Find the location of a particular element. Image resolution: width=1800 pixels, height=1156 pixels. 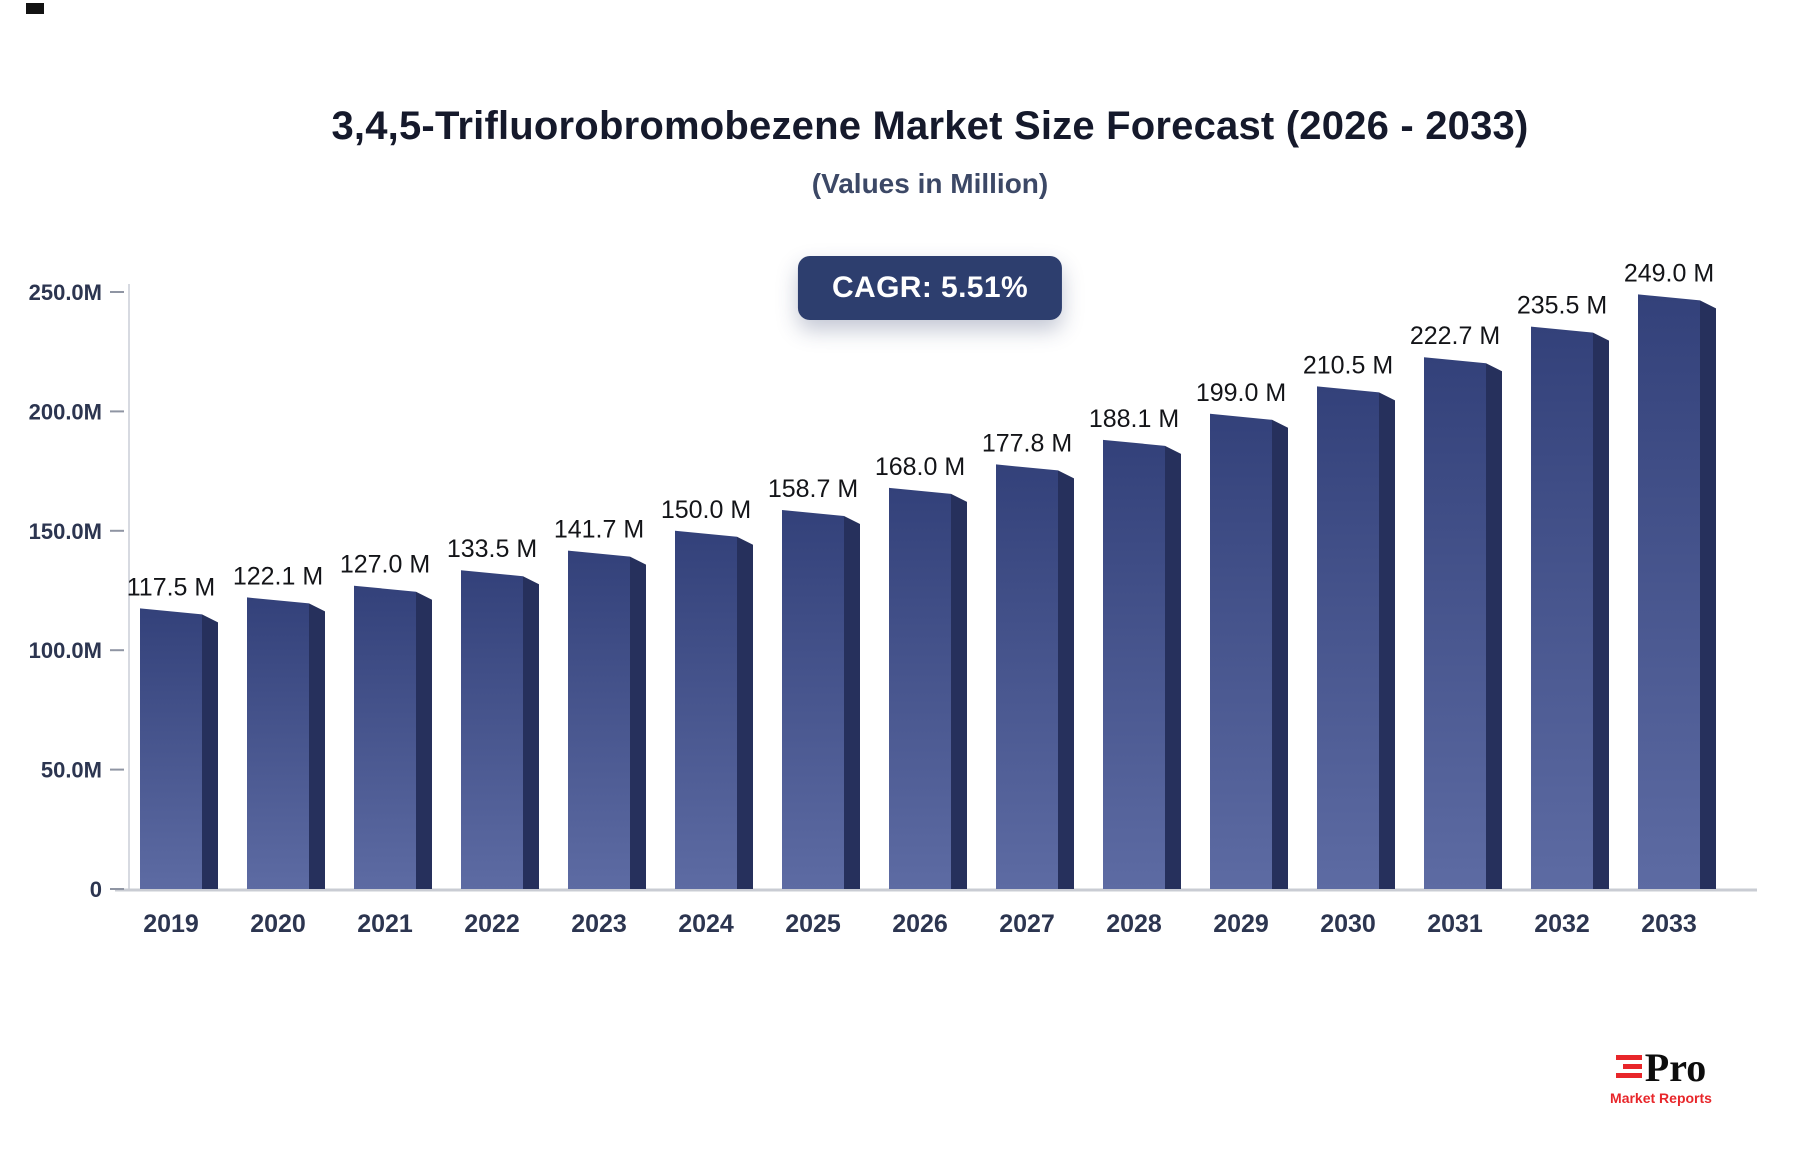

corner-artifact is located at coordinates (35, 8).